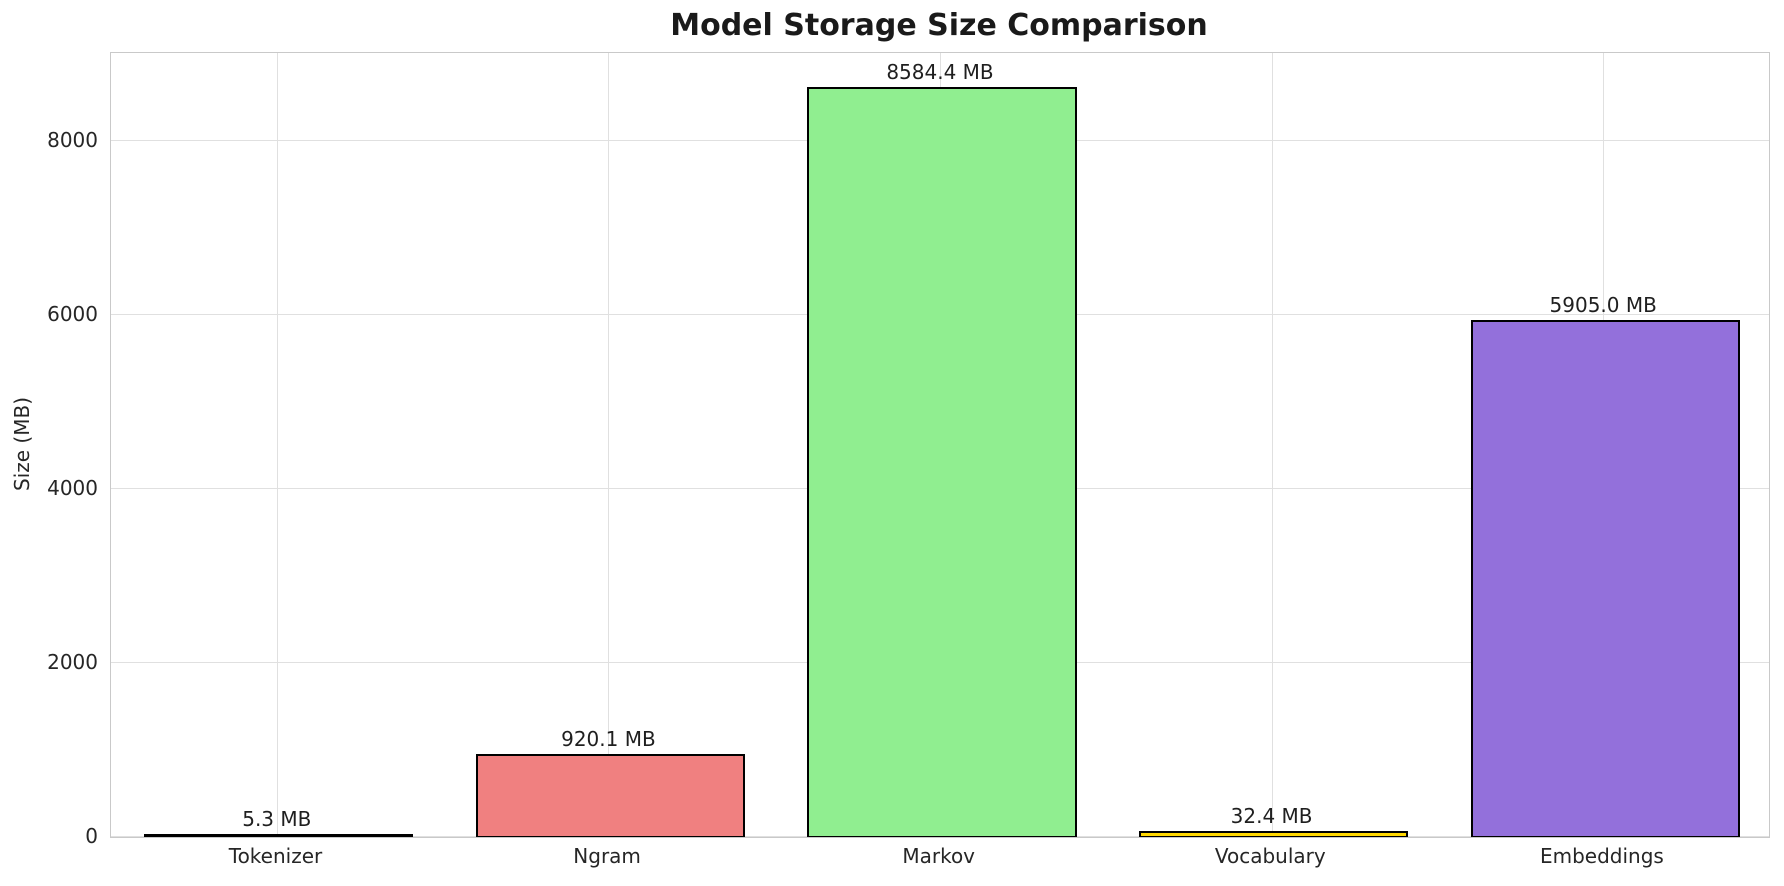 This screenshot has width=1784, height=886. Describe the element at coordinates (939, 25) in the screenshot. I see `chart-title: Model Storage Size Comparison` at that location.